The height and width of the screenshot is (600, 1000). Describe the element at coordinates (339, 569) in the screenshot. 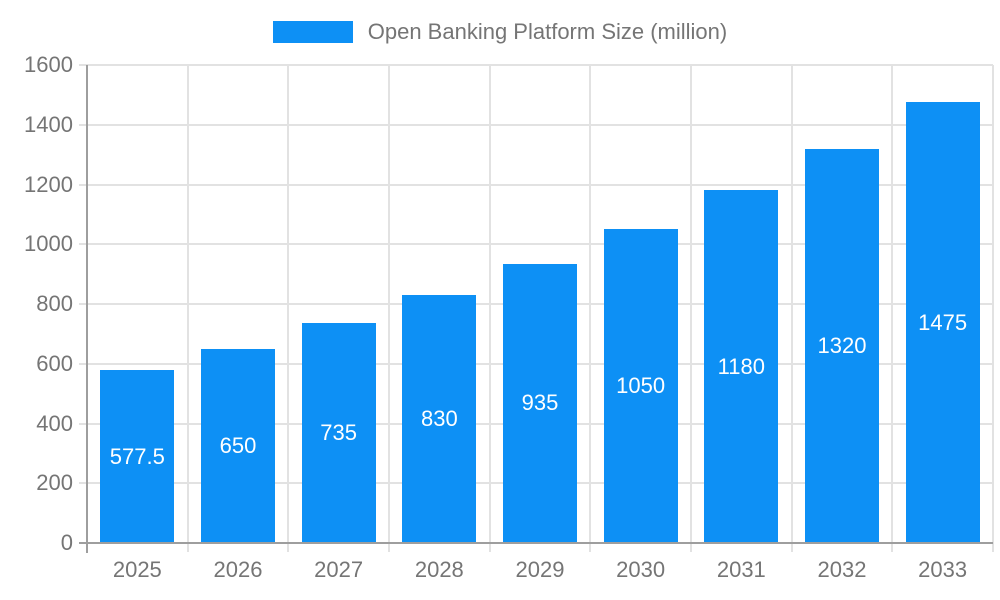

I see `x-tick-label: 2027` at that location.